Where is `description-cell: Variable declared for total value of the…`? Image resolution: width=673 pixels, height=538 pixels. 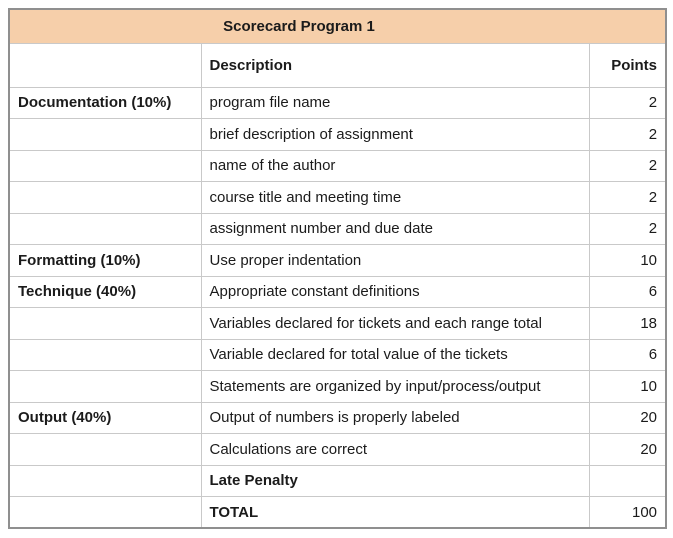 description-cell: Variable declared for total value of the… is located at coordinates (395, 354).